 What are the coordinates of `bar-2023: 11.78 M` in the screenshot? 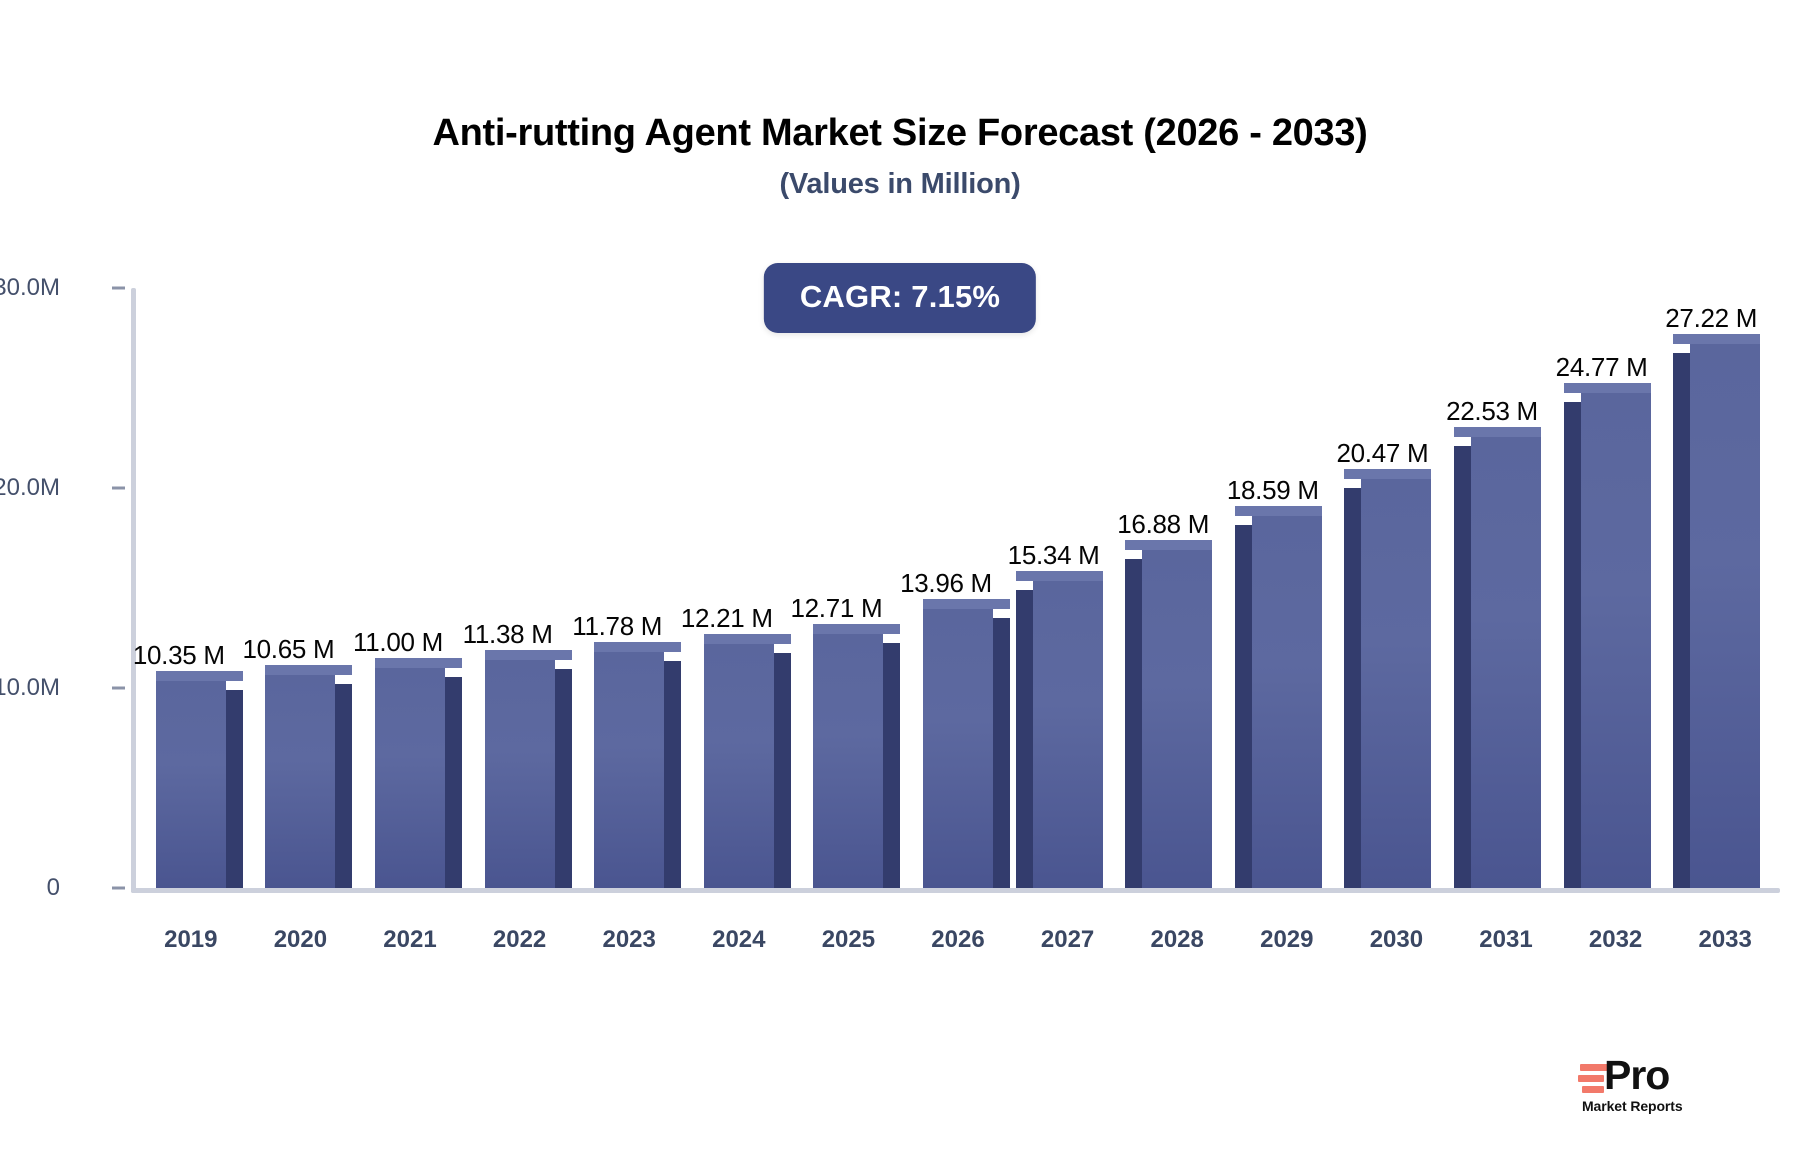 It's located at (627, 749).